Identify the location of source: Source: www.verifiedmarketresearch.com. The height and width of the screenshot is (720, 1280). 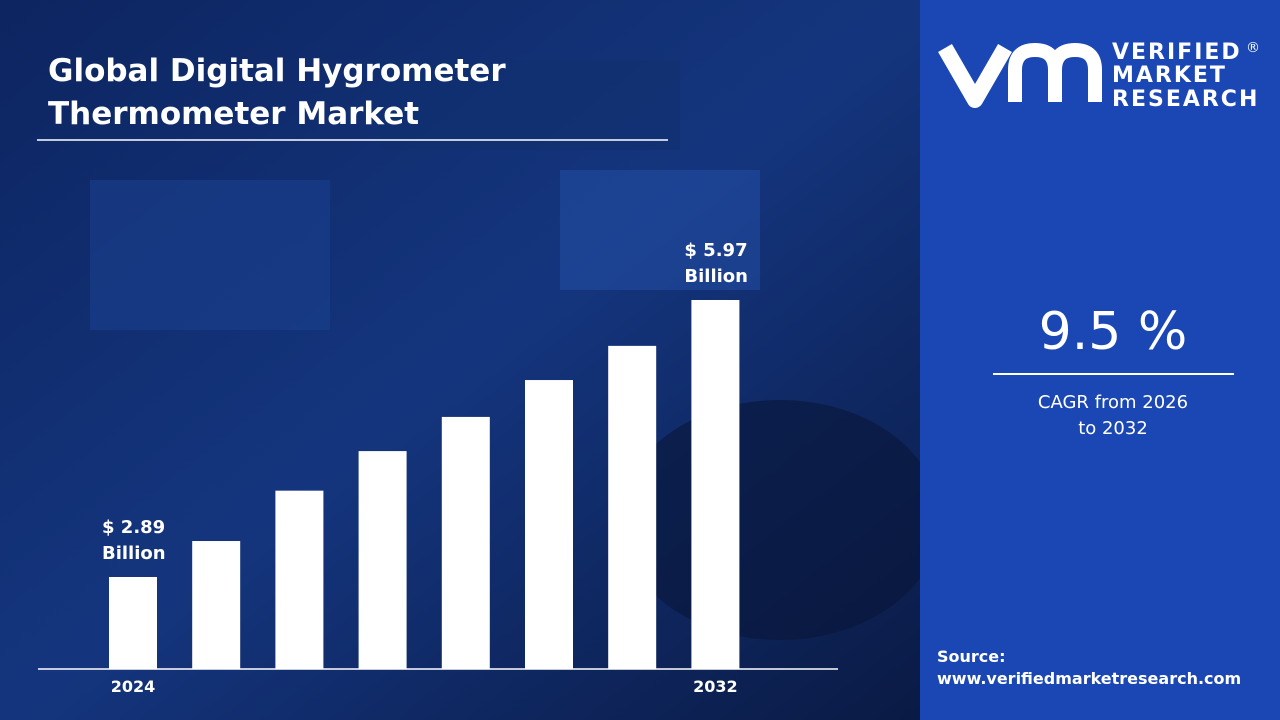
(1089, 668).